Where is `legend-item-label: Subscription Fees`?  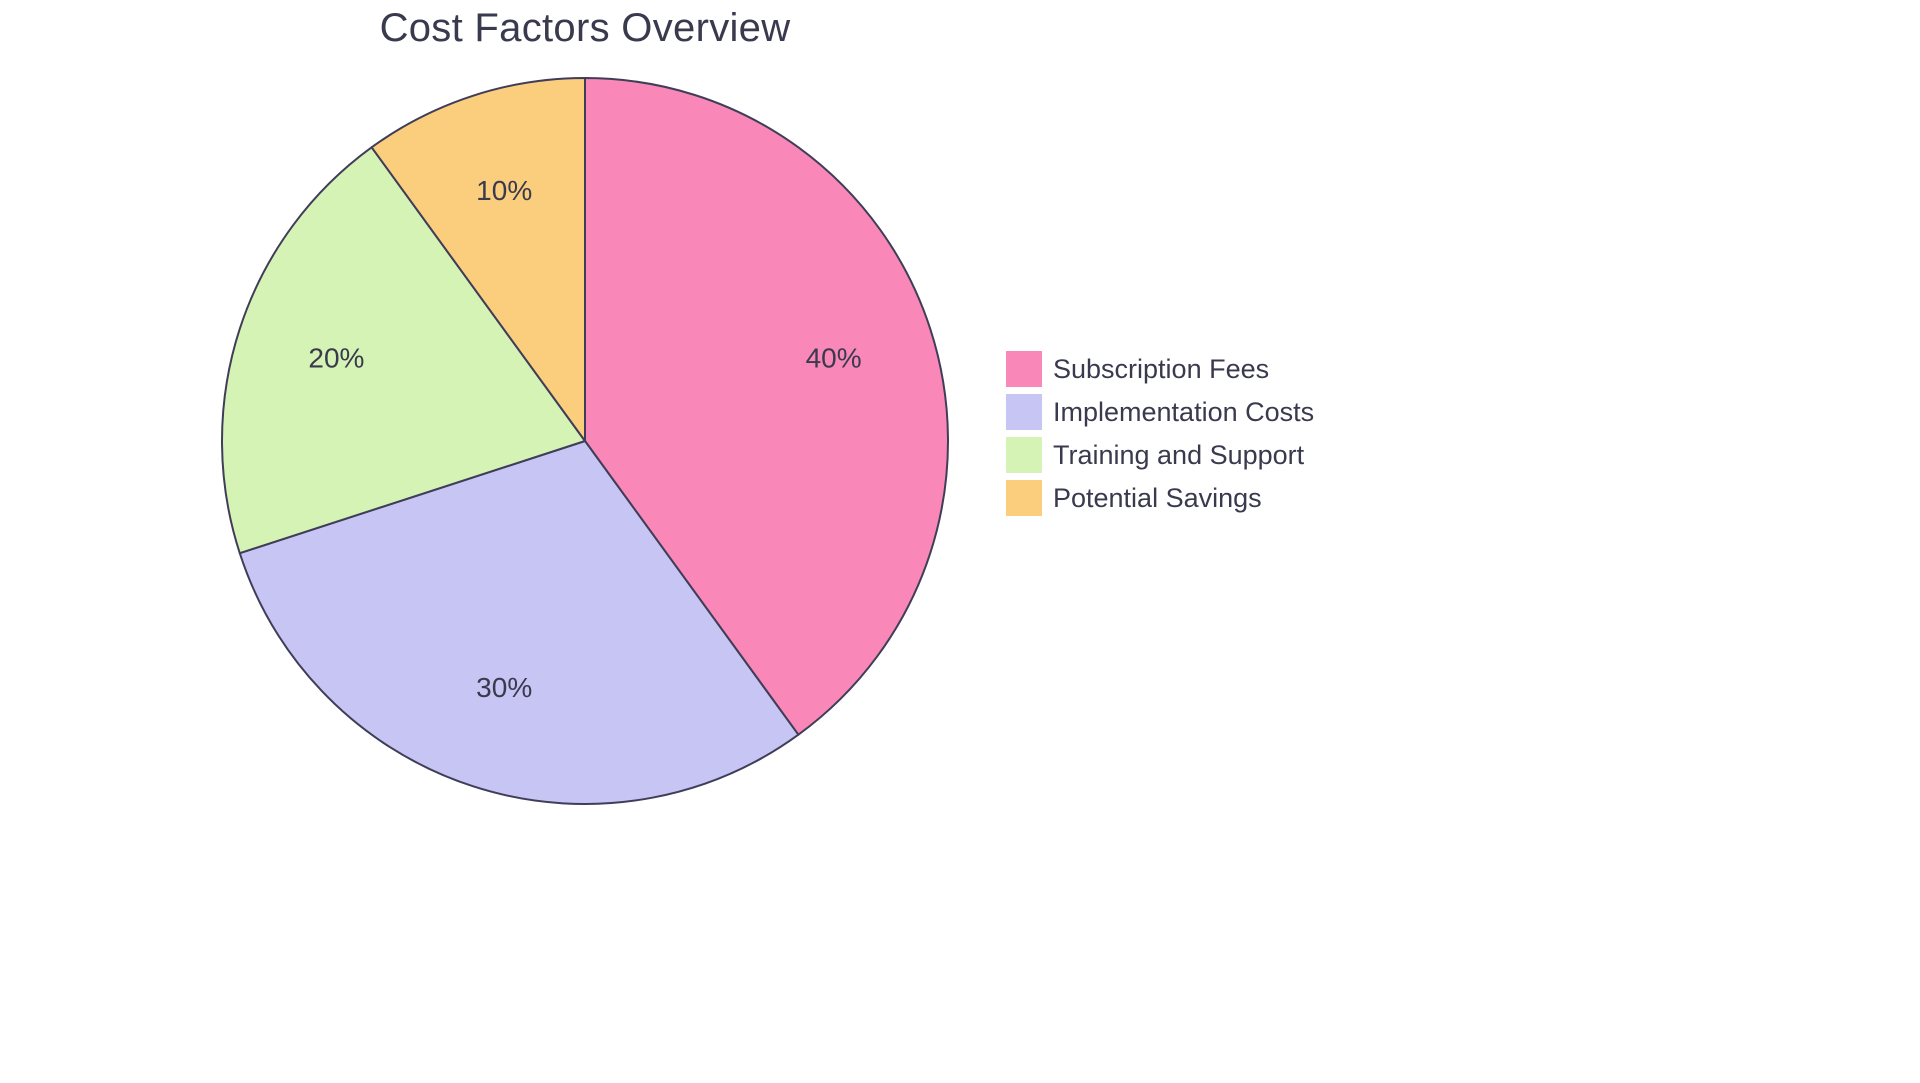 legend-item-label: Subscription Fees is located at coordinates (1161, 368).